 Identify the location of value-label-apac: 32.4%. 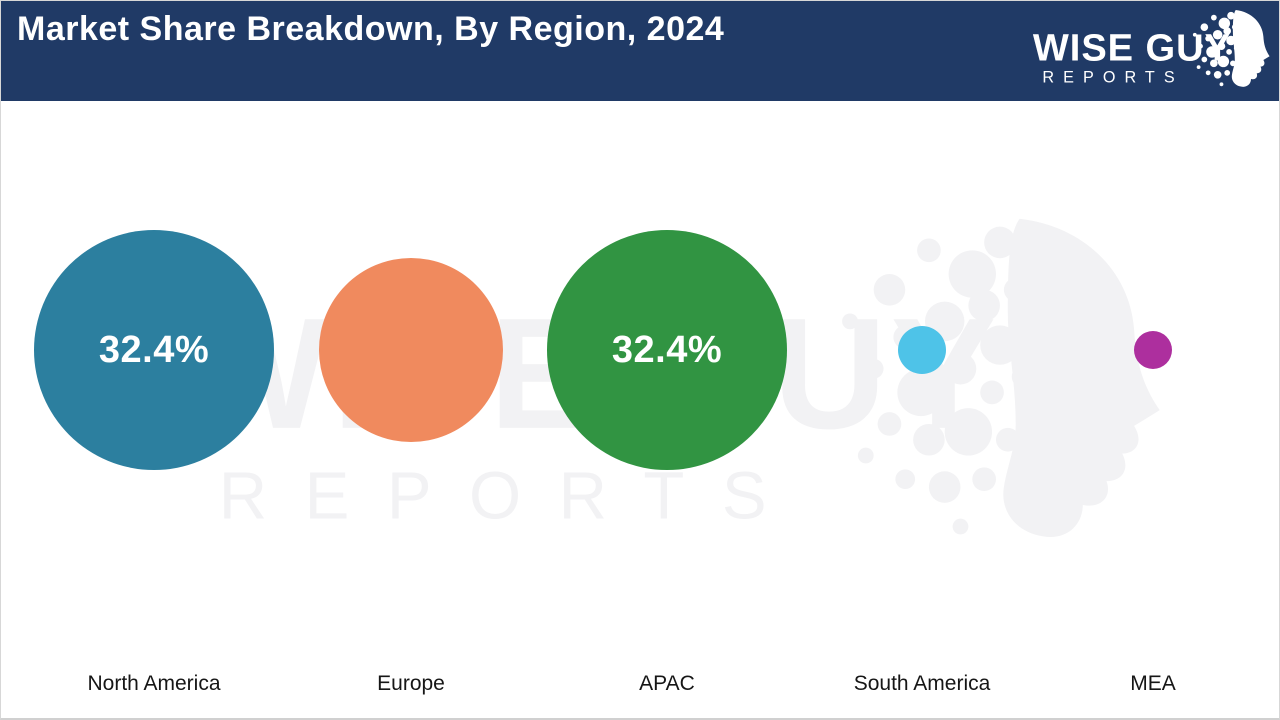
(667, 349).